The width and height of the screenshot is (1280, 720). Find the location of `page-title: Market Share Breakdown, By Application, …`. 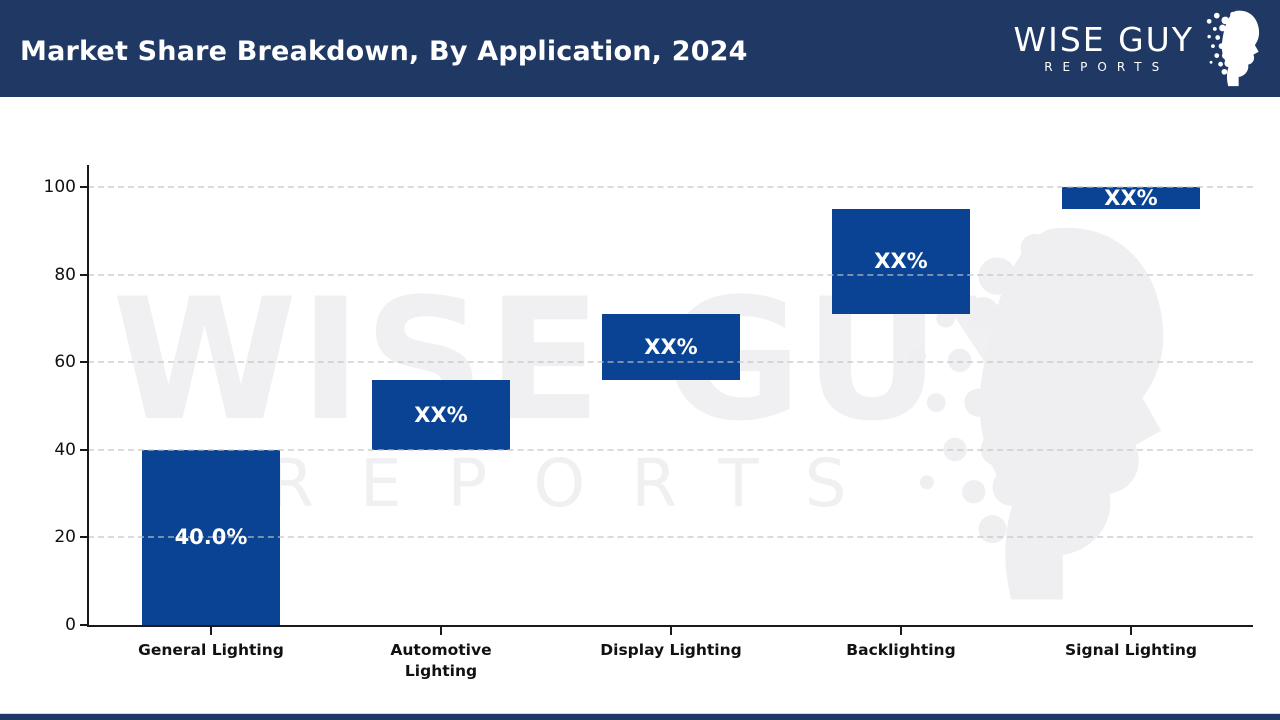

page-title: Market Share Breakdown, By Application, … is located at coordinates (384, 51).